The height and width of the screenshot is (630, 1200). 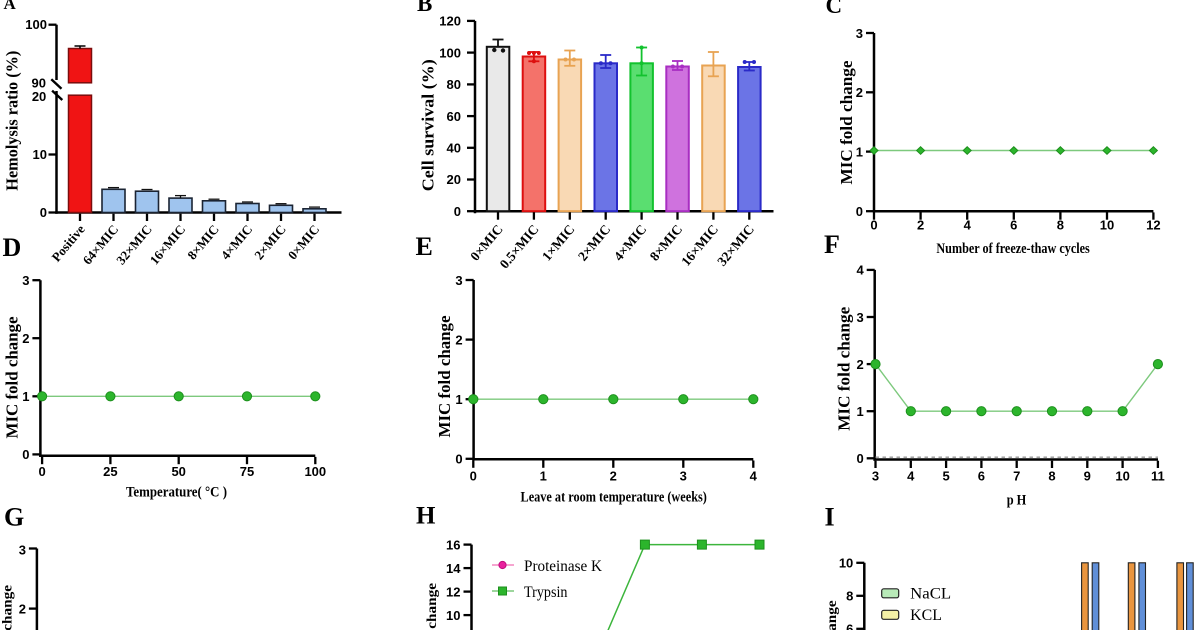 What do you see at coordinates (930, 594) in the screenshot?
I see `svg-text: NaCL` at bounding box center [930, 594].